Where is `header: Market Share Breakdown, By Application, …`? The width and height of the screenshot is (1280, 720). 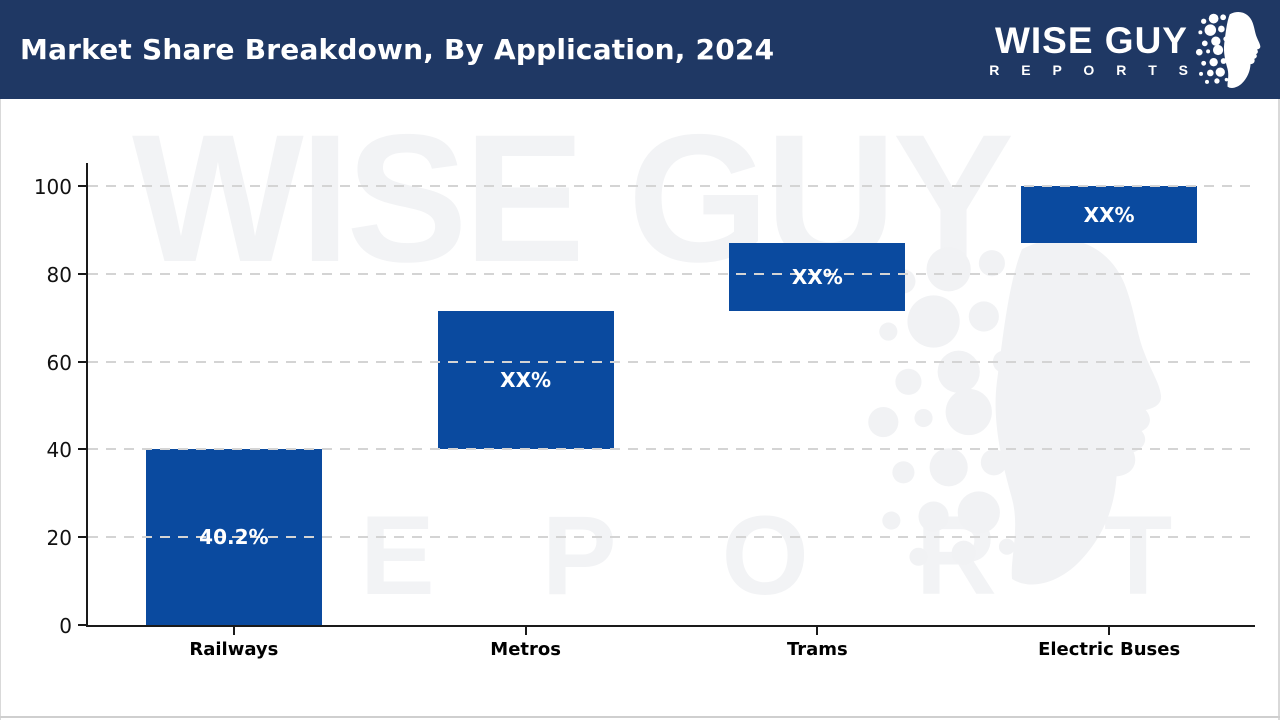 header: Market Share Breakdown, By Application, … is located at coordinates (640, 49).